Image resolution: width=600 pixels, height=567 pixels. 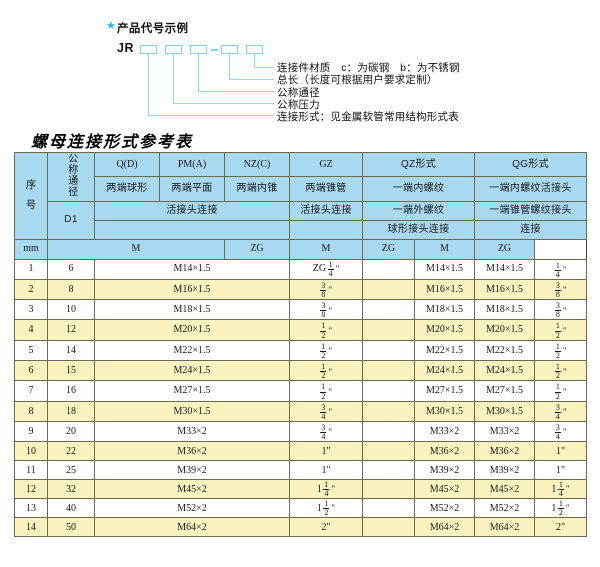 What do you see at coordinates (326, 269) in the screenshot?
I see `cell-gz: ZG 1 4 "` at bounding box center [326, 269].